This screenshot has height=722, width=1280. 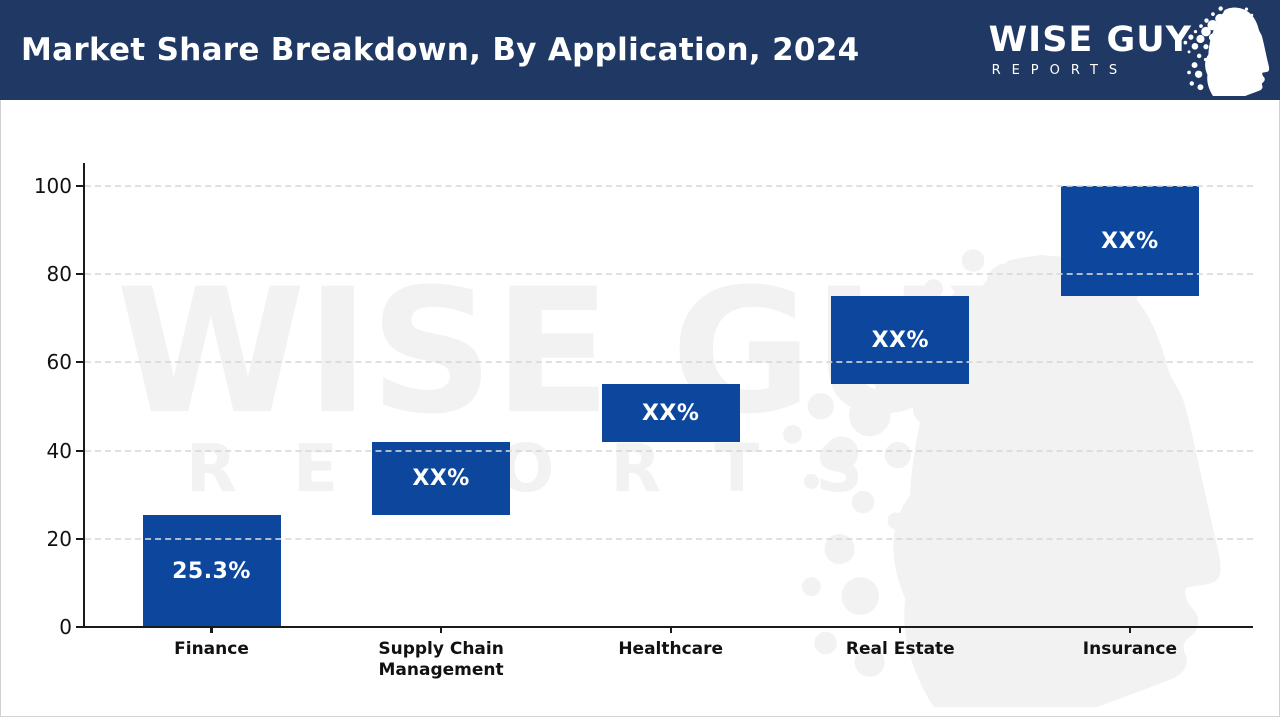 I want to click on x-category-label: Finance, so click(x=211, y=649).